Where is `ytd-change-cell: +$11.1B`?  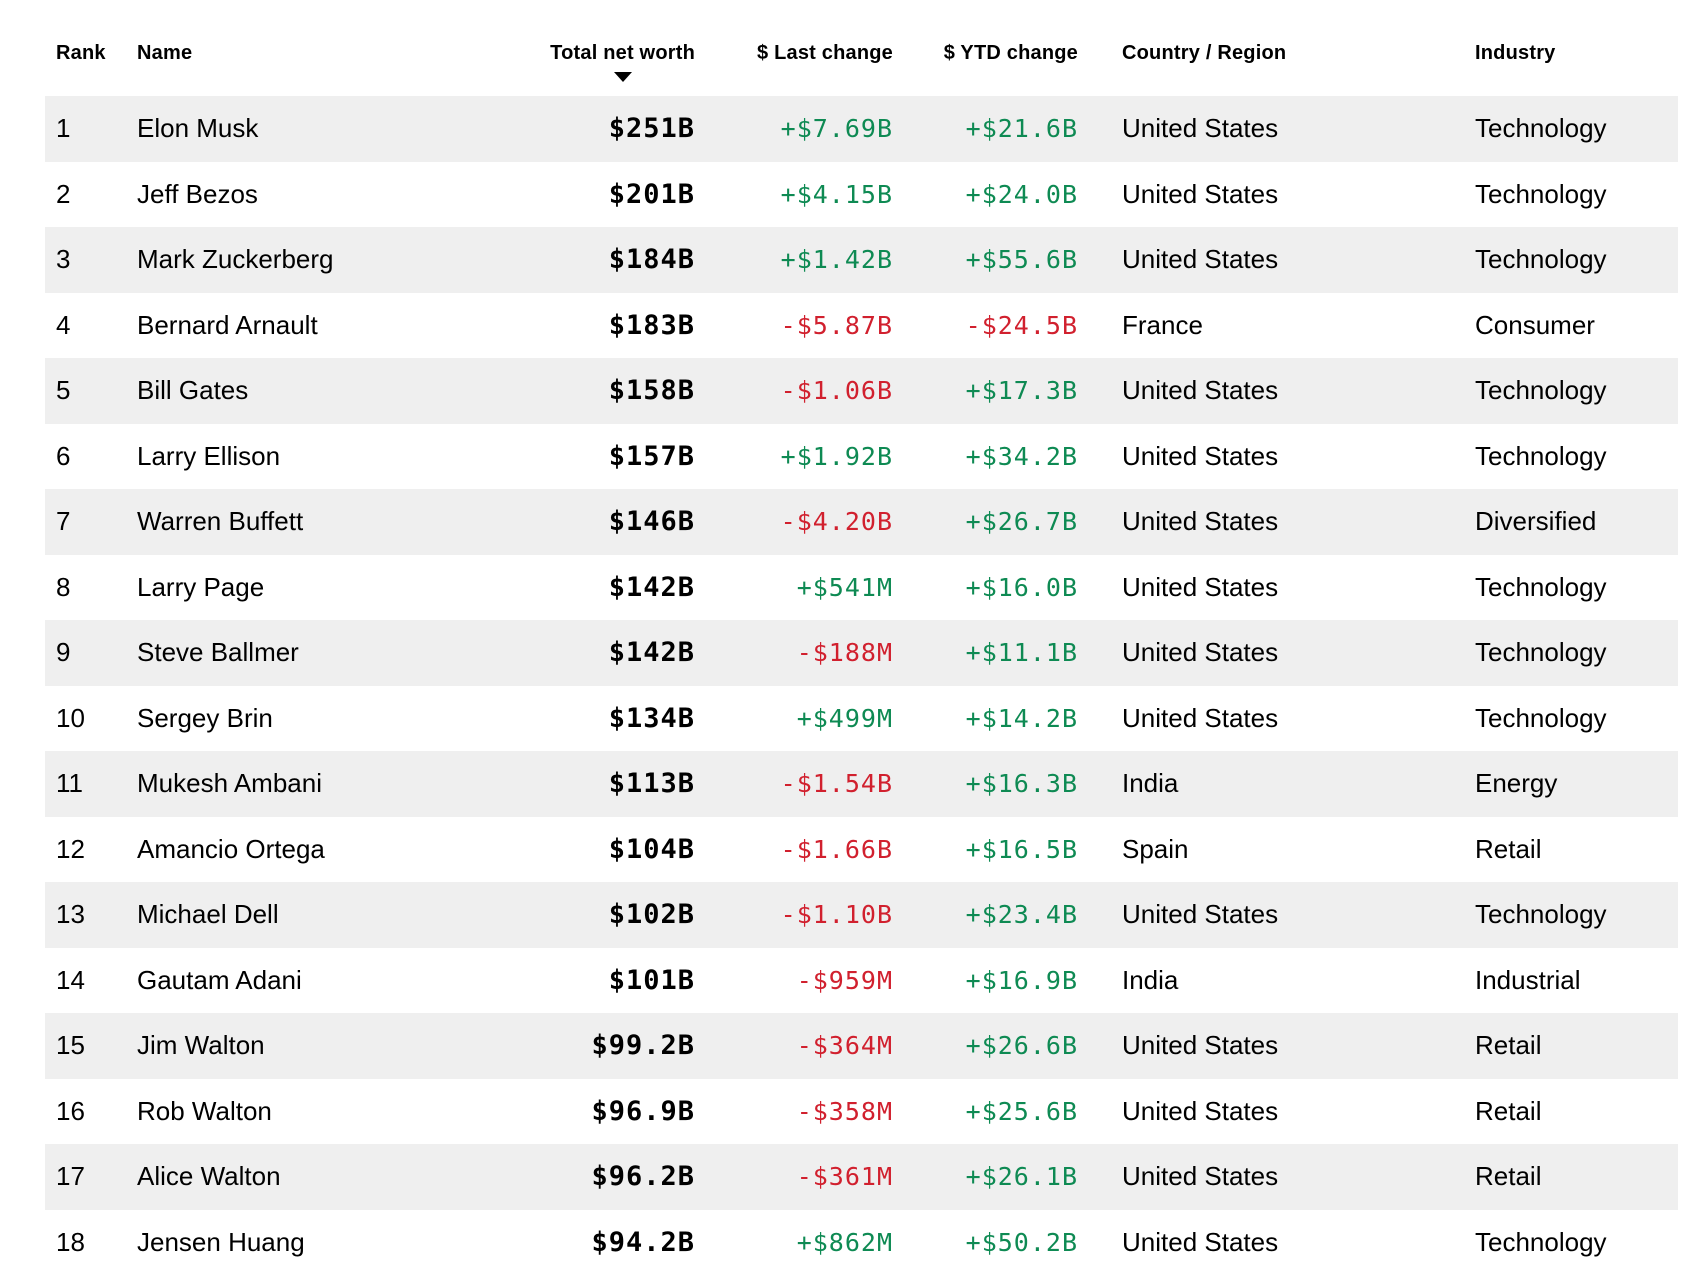
ytd-change-cell: +$11.1B is located at coordinates (1021, 653).